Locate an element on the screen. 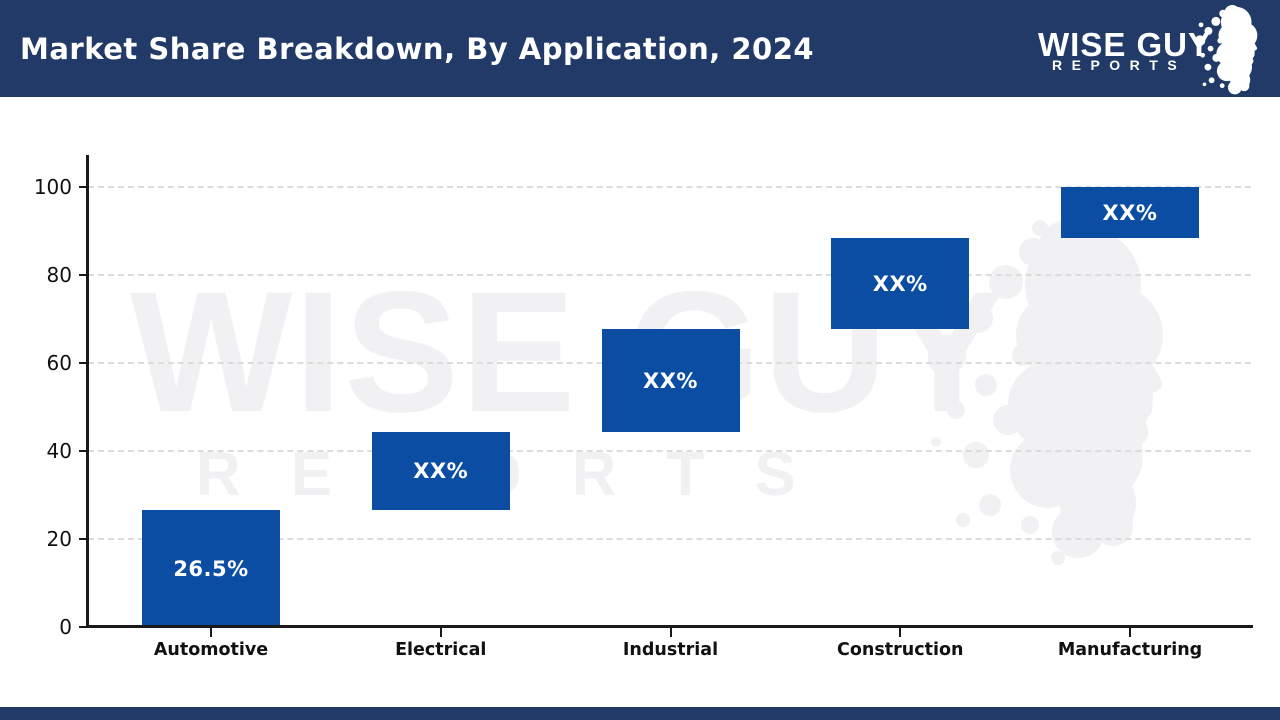  y-tick-label-100: 100 is located at coordinates (52, 187).